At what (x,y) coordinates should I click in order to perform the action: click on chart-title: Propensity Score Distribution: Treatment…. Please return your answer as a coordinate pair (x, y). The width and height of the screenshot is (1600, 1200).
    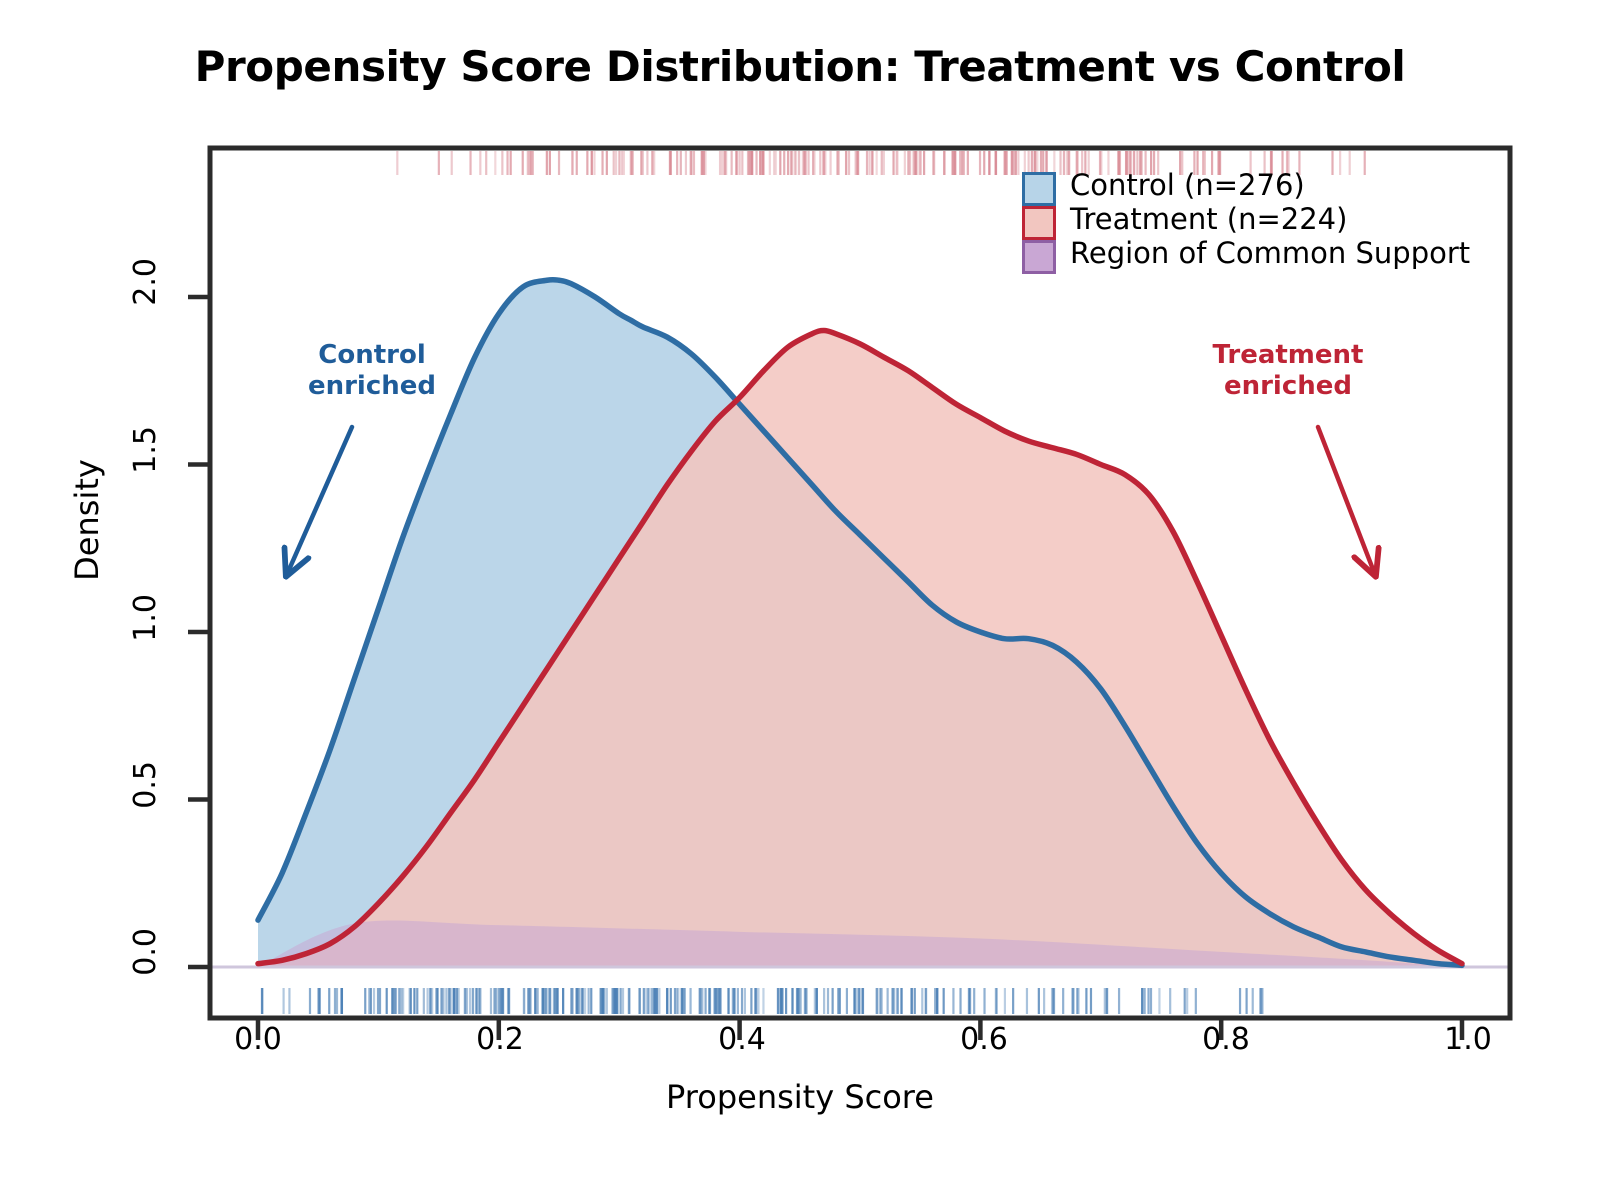
    Looking at the image, I should click on (800, 66).